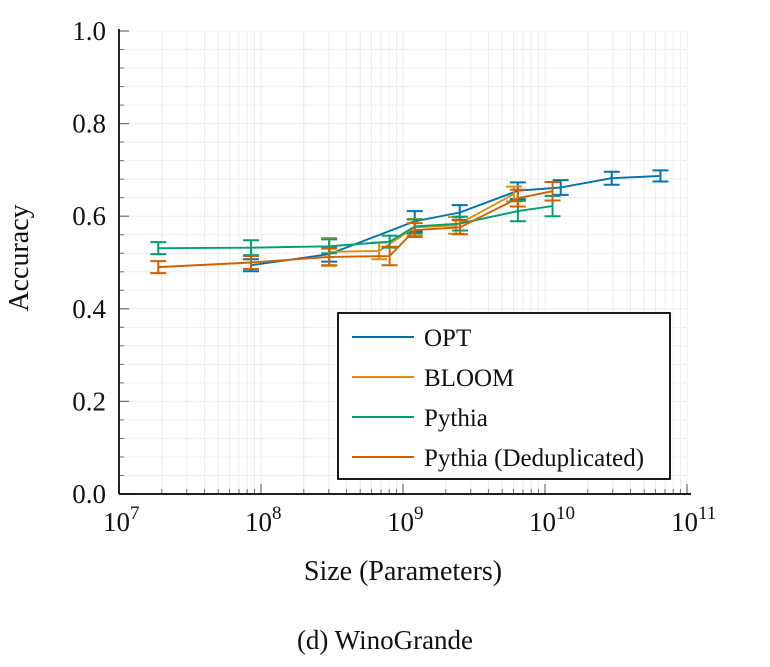 Image resolution: width=770 pixels, height=667 pixels. Describe the element at coordinates (19, 257) in the screenshot. I see `y-axis-title: Accuracy` at that location.